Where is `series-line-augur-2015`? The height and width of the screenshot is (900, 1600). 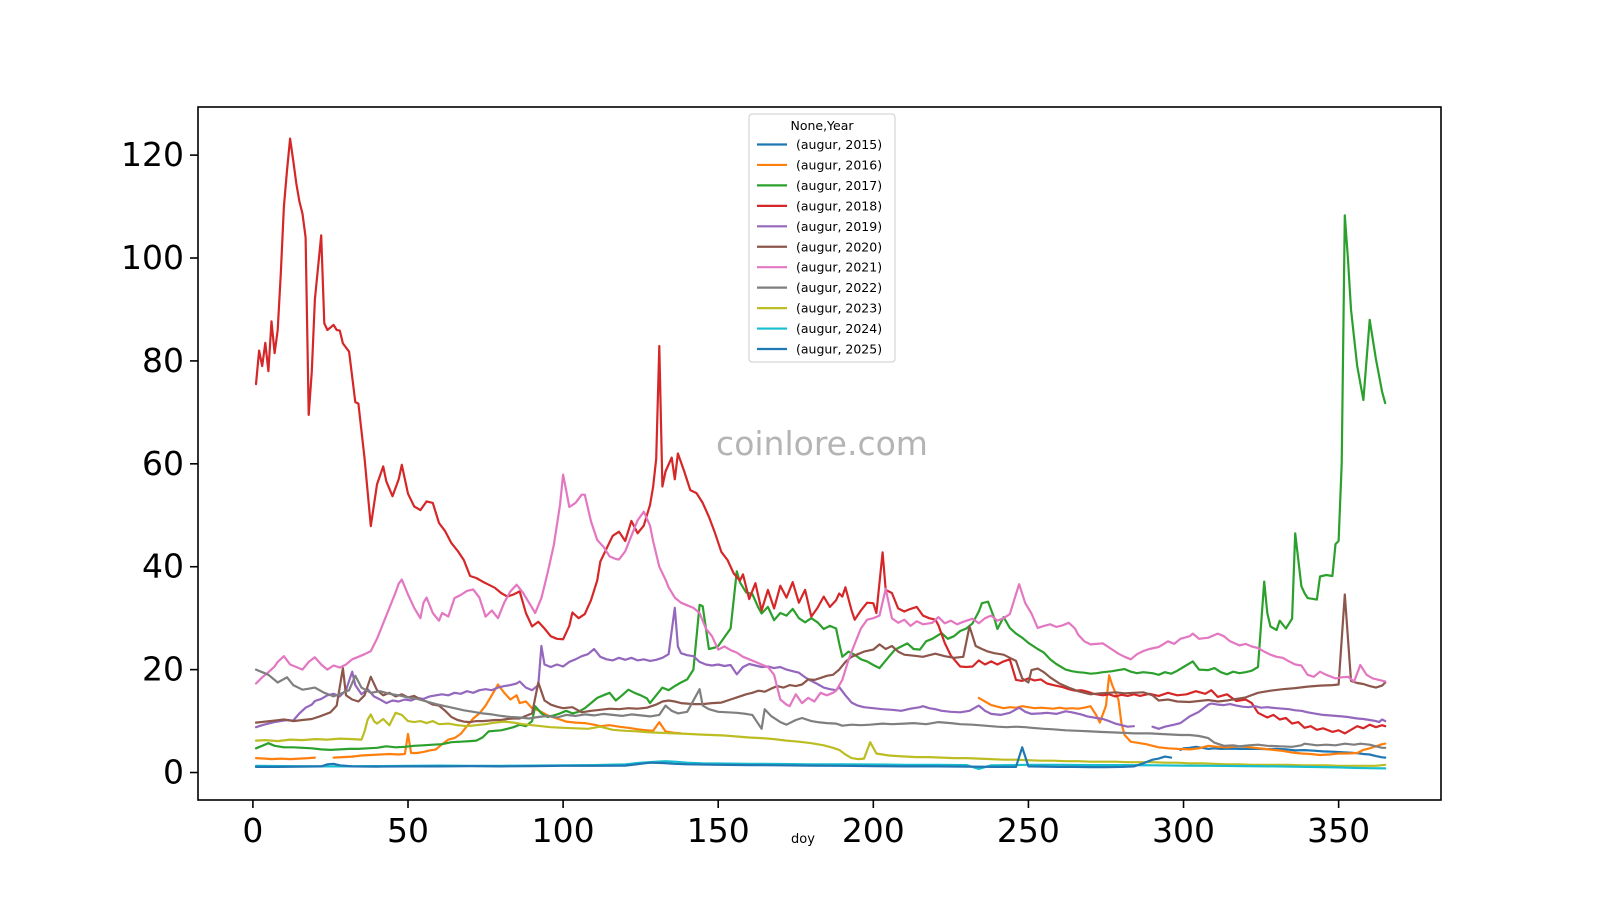 series-line-augur-2015 is located at coordinates (1283, 752).